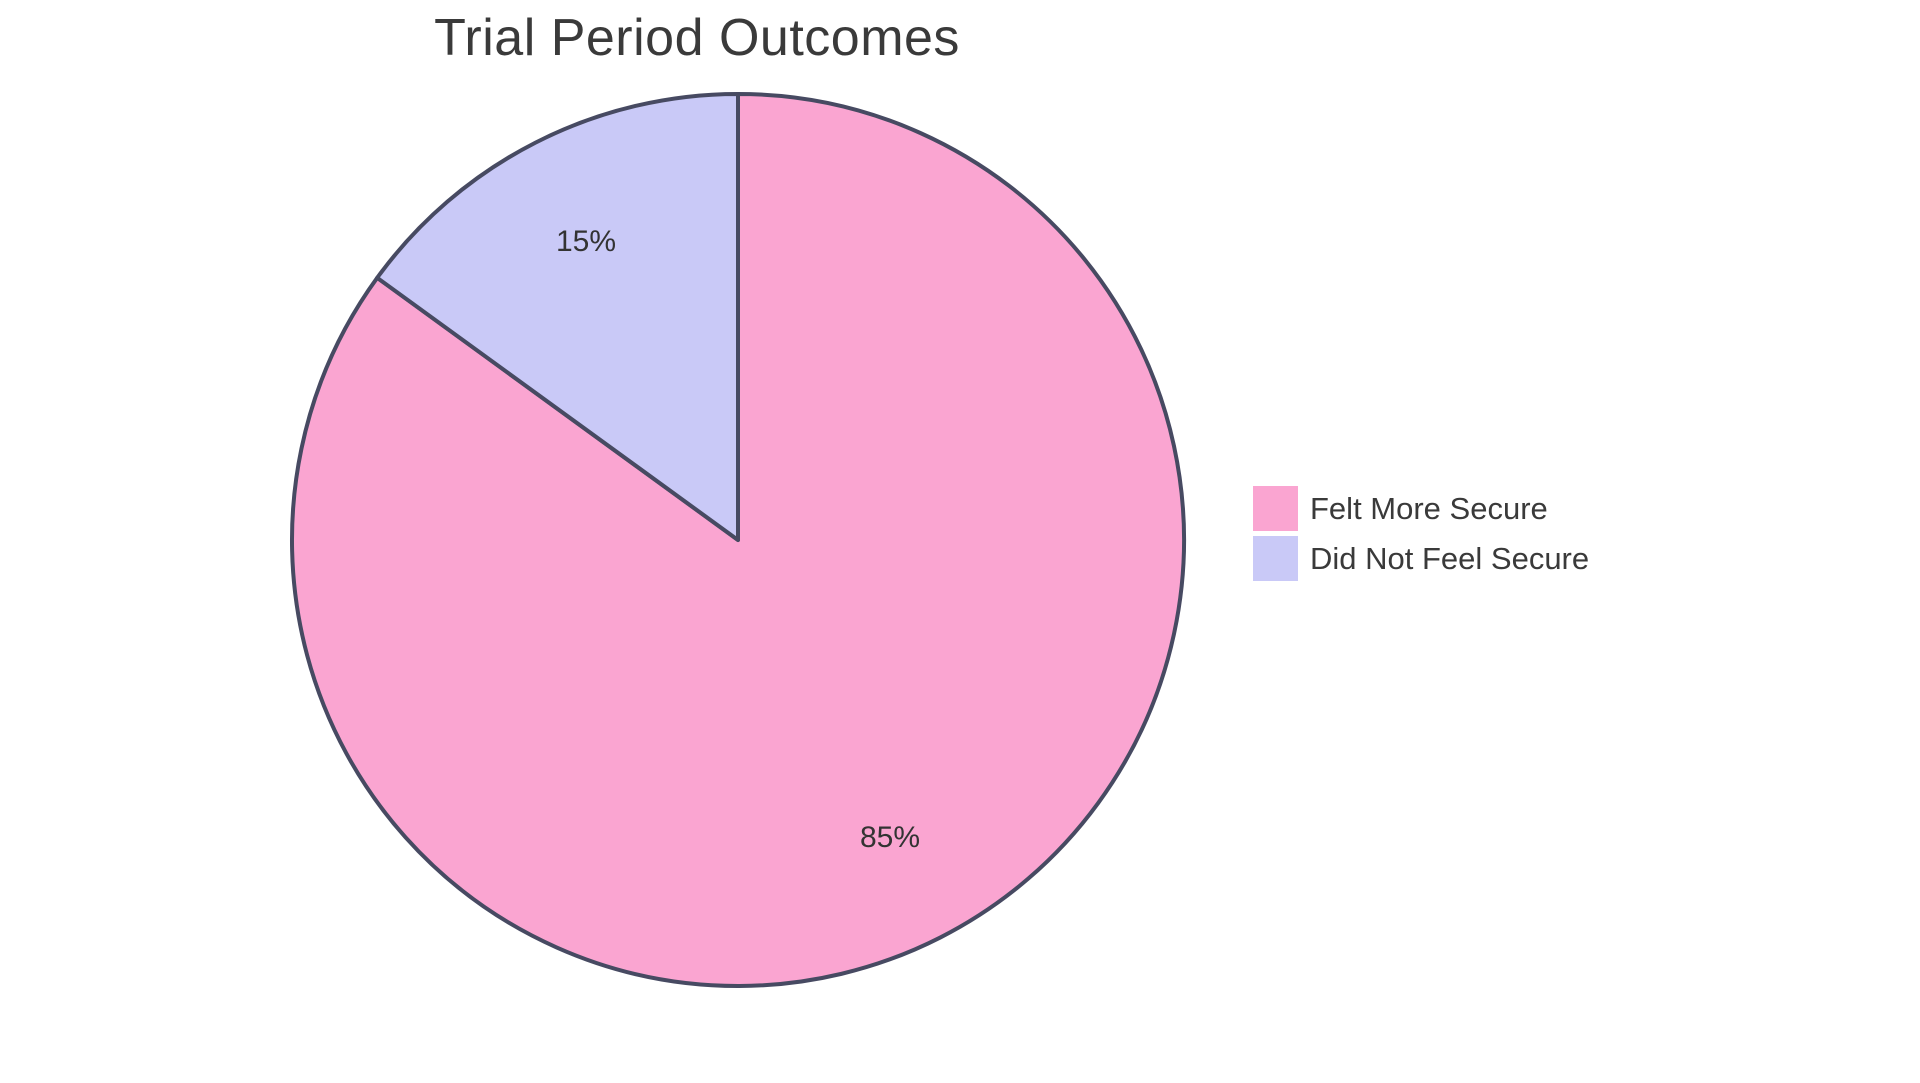  I want to click on chart-title: Trial Period Outcomes, so click(697, 38).